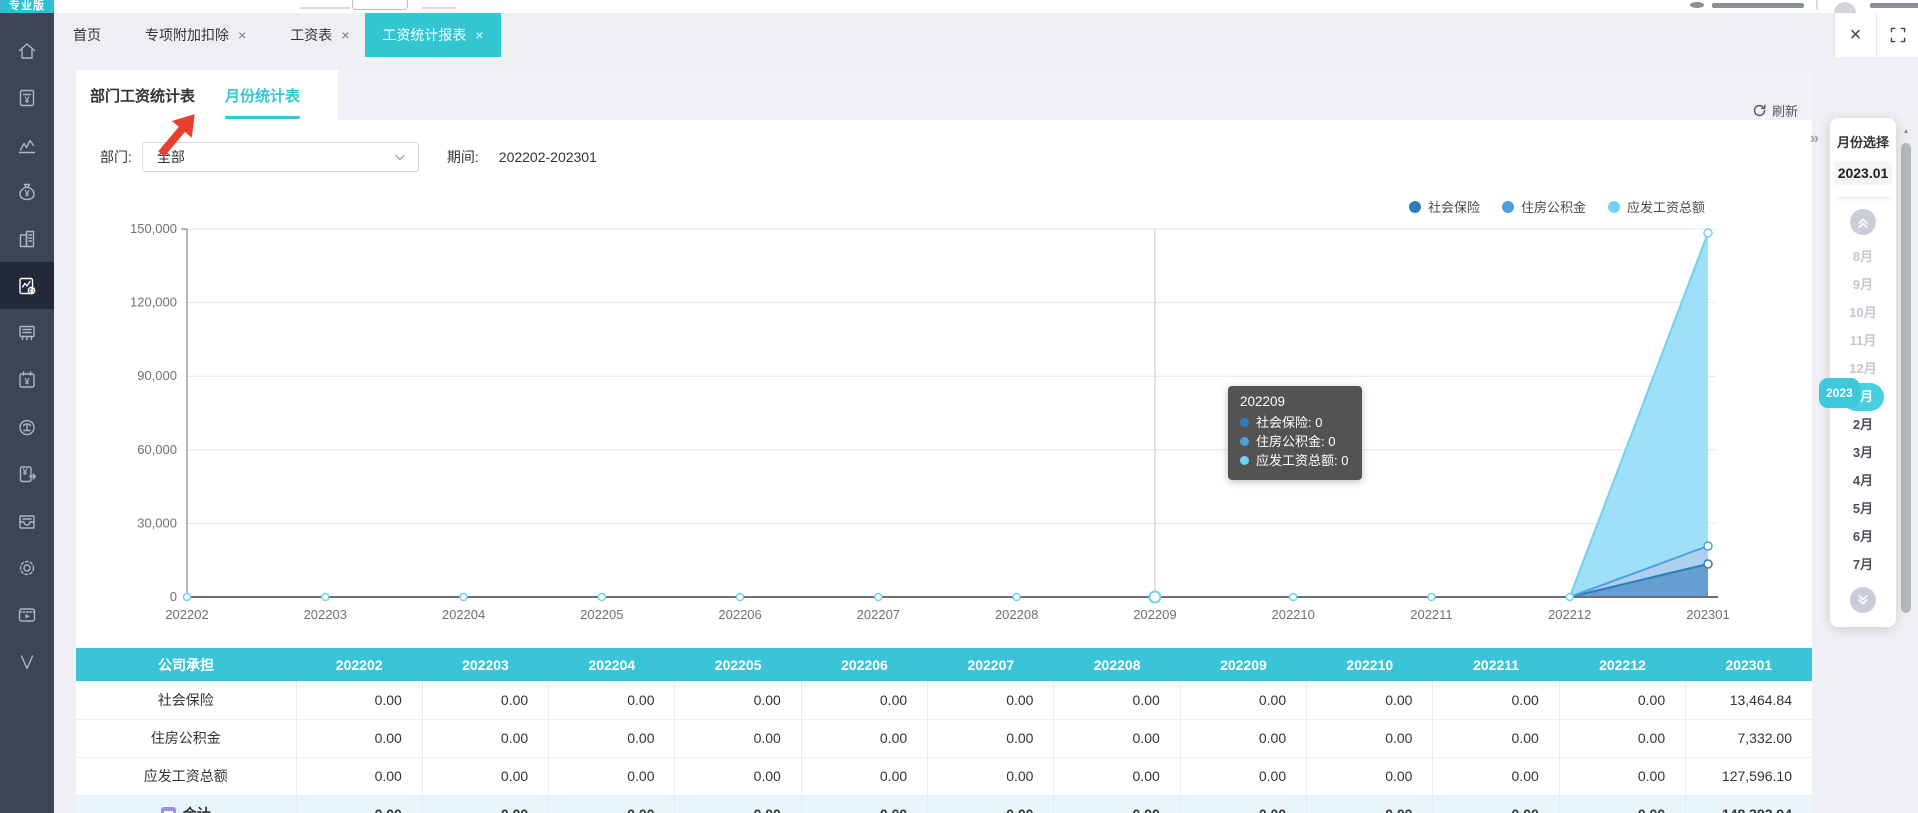  What do you see at coordinates (1863, 157) in the screenshot?
I see `month-panel-header: 月份选择 2023.01` at bounding box center [1863, 157].